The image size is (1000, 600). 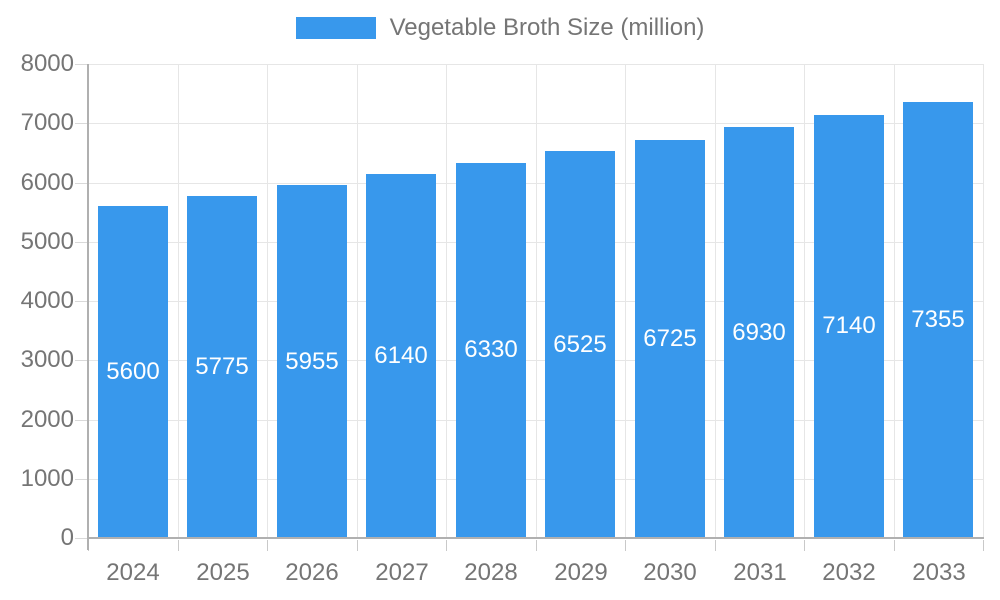 I want to click on bar-value-label: 6930, so click(x=759, y=332).